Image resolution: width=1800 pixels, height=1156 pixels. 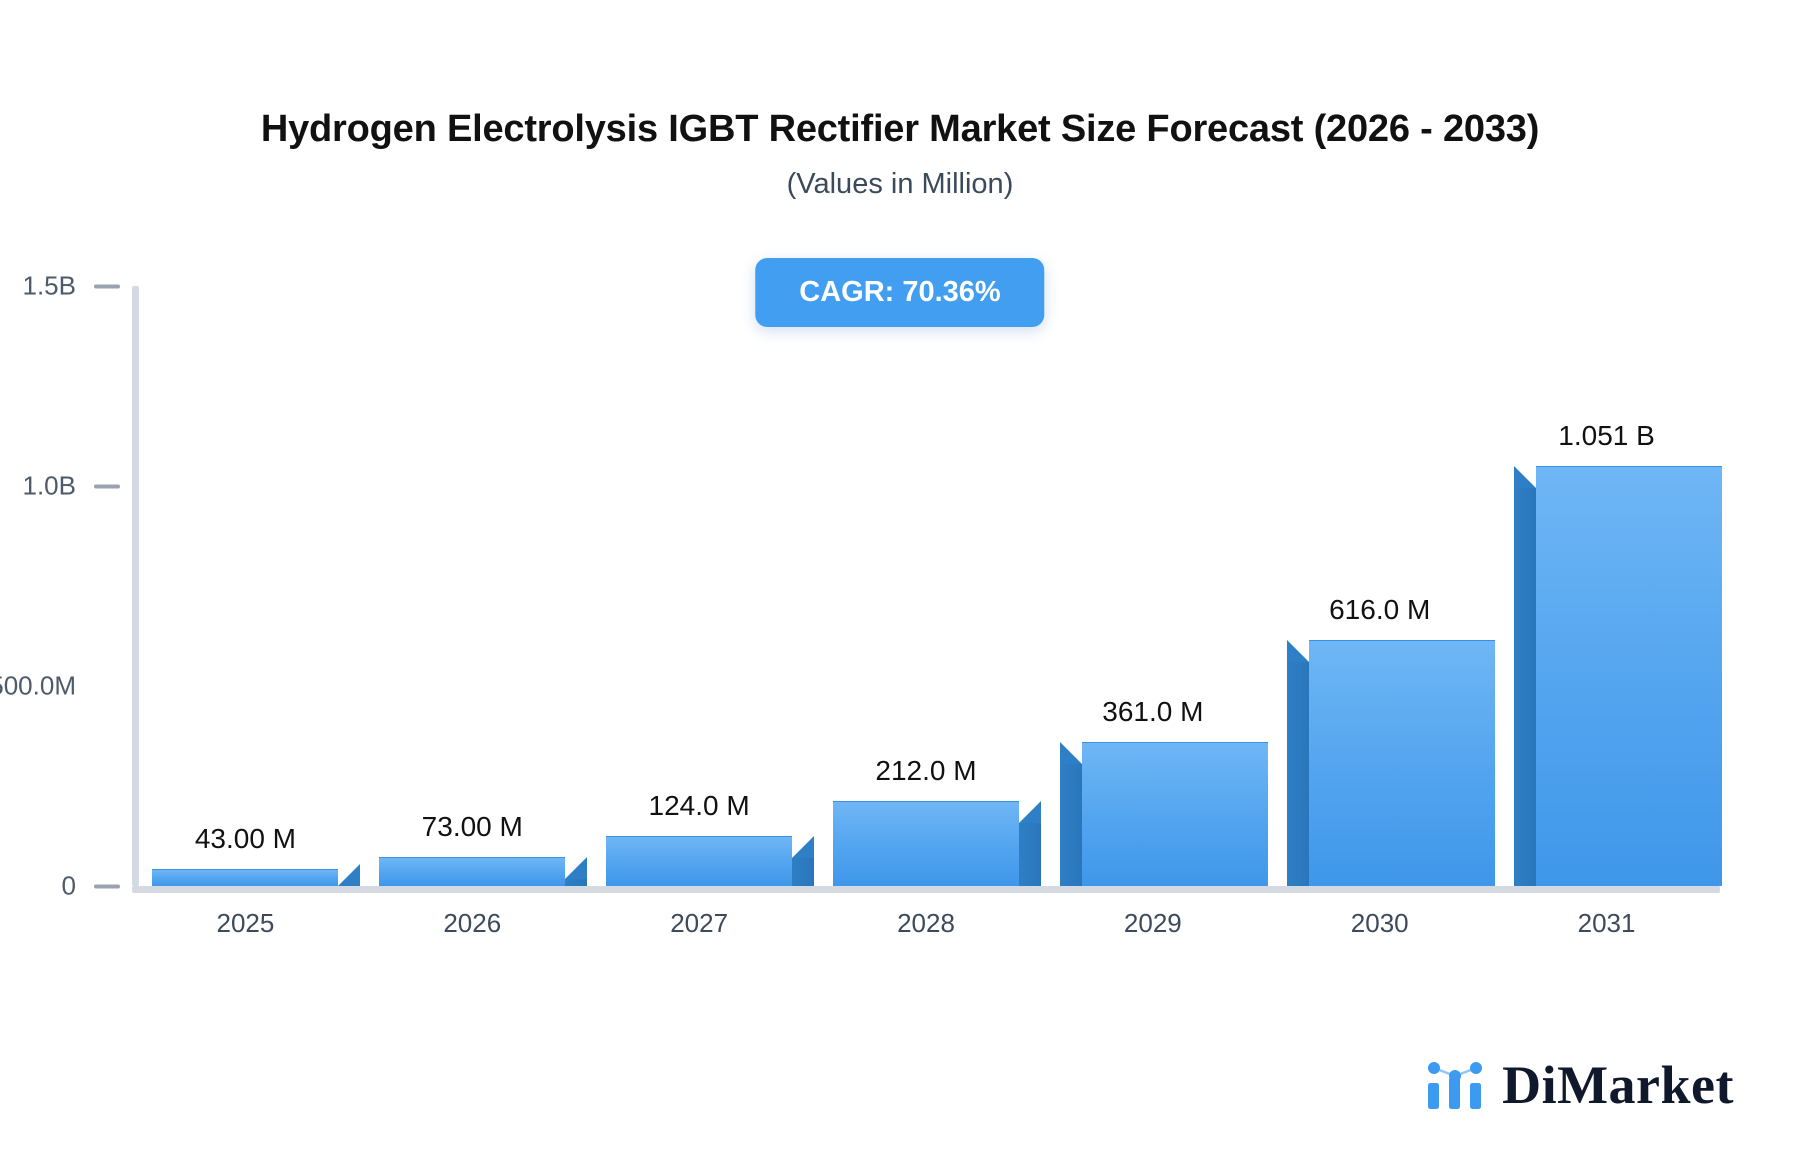 I want to click on bar-column: 616.0 M, so click(x=1380, y=586).